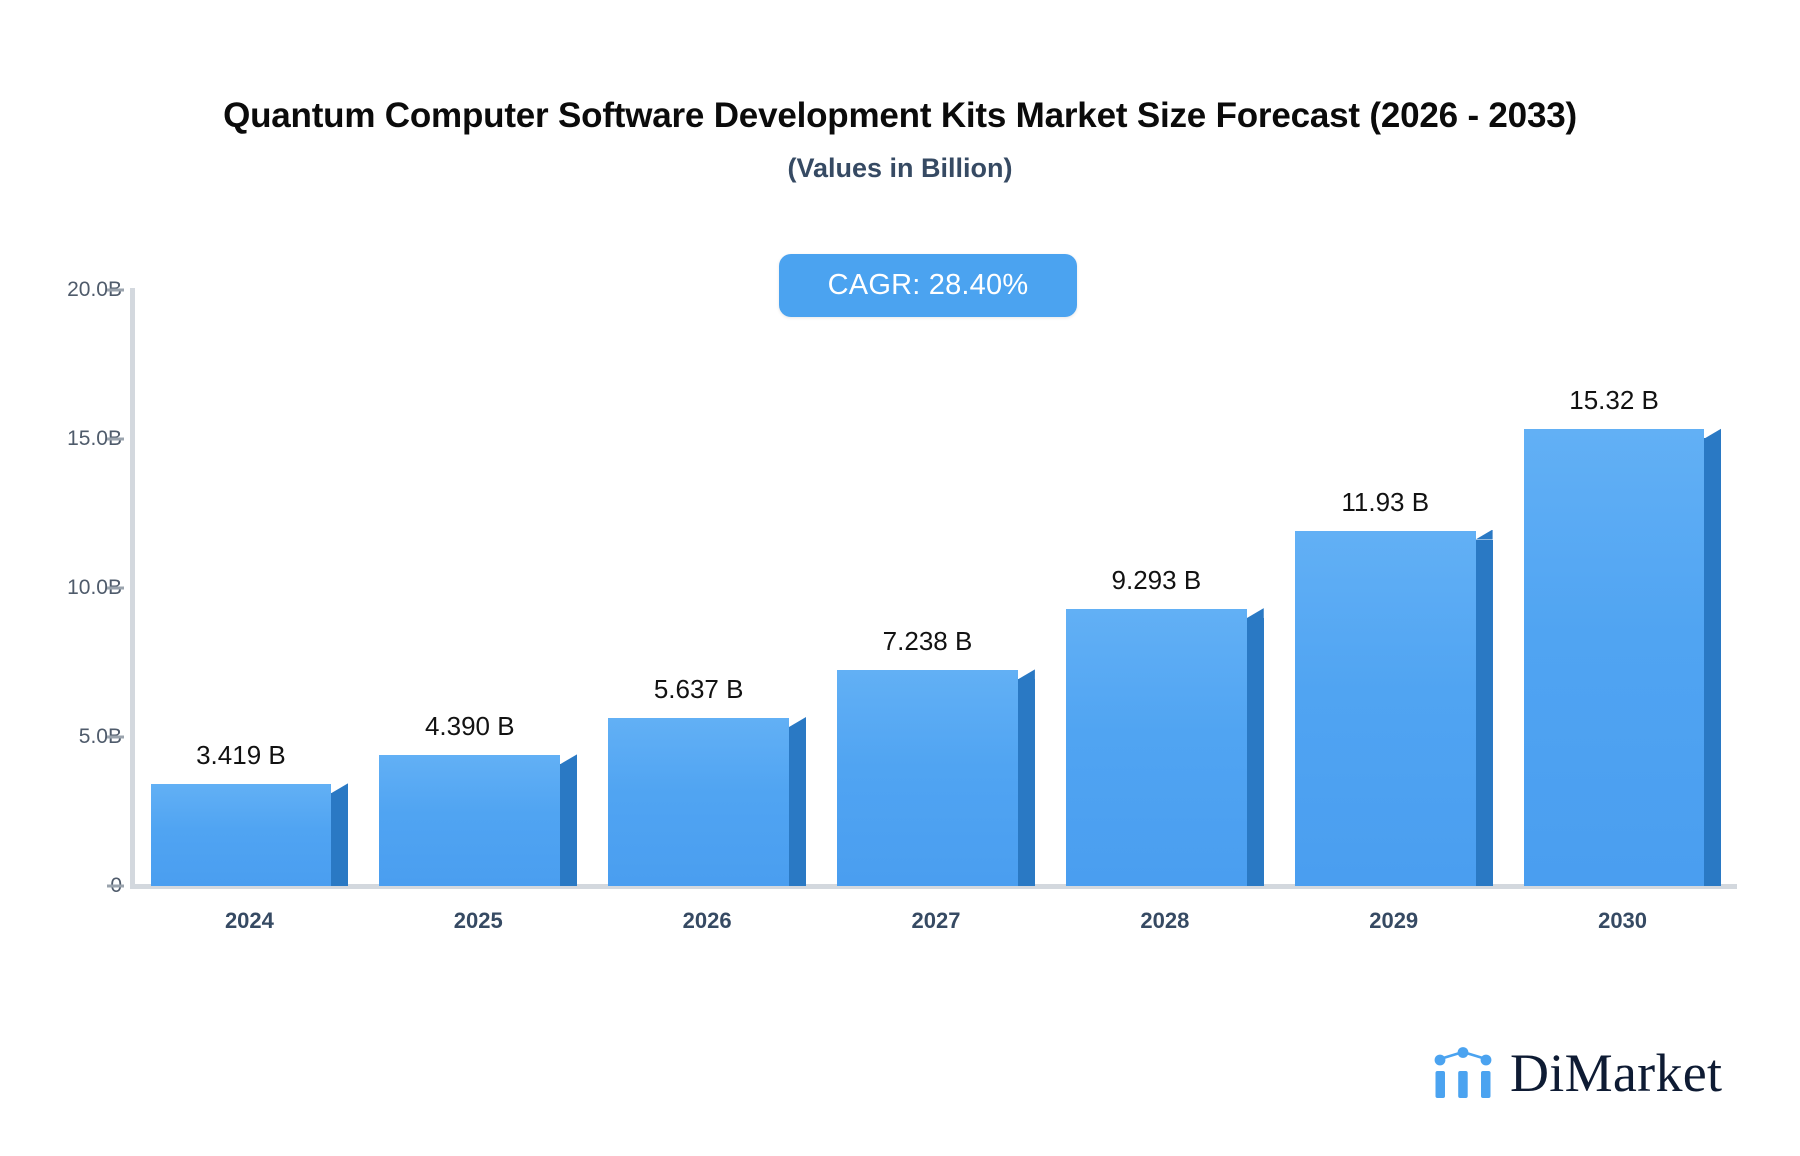  I want to click on bar-2028: 9.293 B, so click(1164, 725).